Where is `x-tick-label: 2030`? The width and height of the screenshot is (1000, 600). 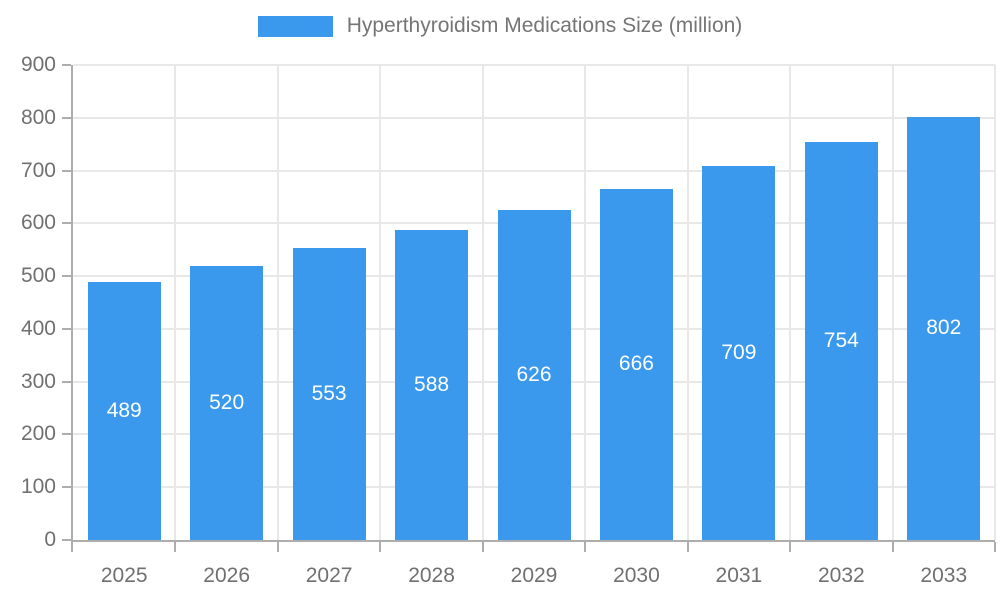
x-tick-label: 2030 is located at coordinates (636, 575).